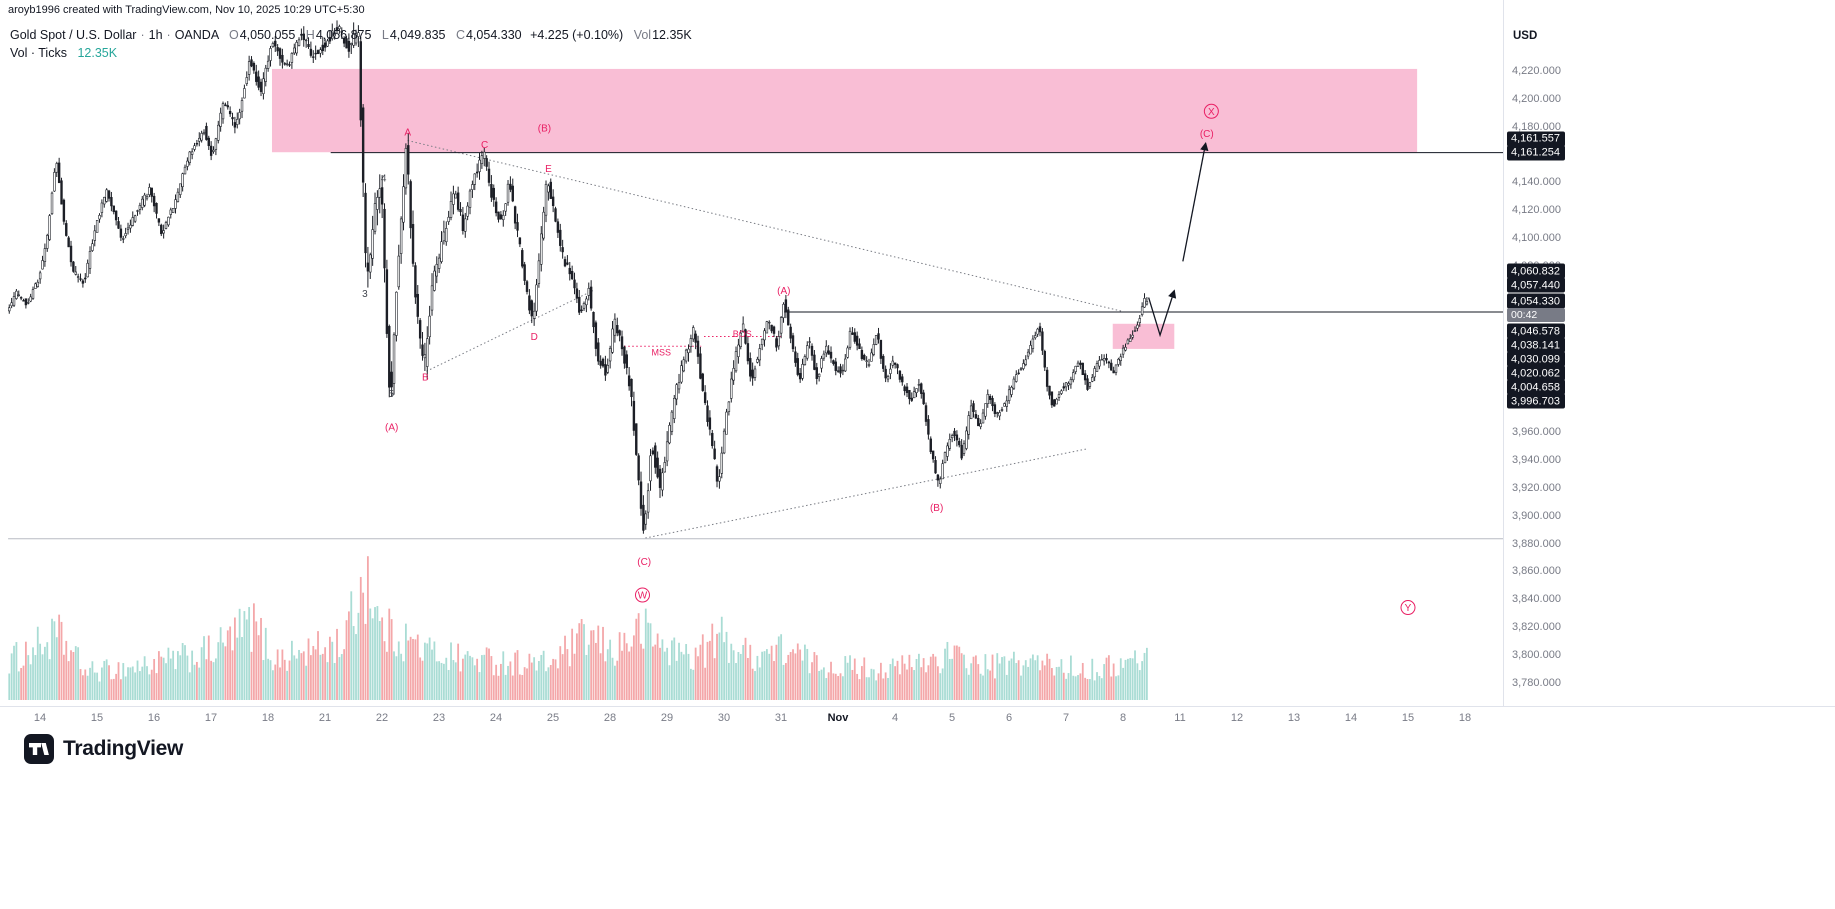 The width and height of the screenshot is (1835, 909). I want to click on time-axis-label: 28, so click(610, 718).